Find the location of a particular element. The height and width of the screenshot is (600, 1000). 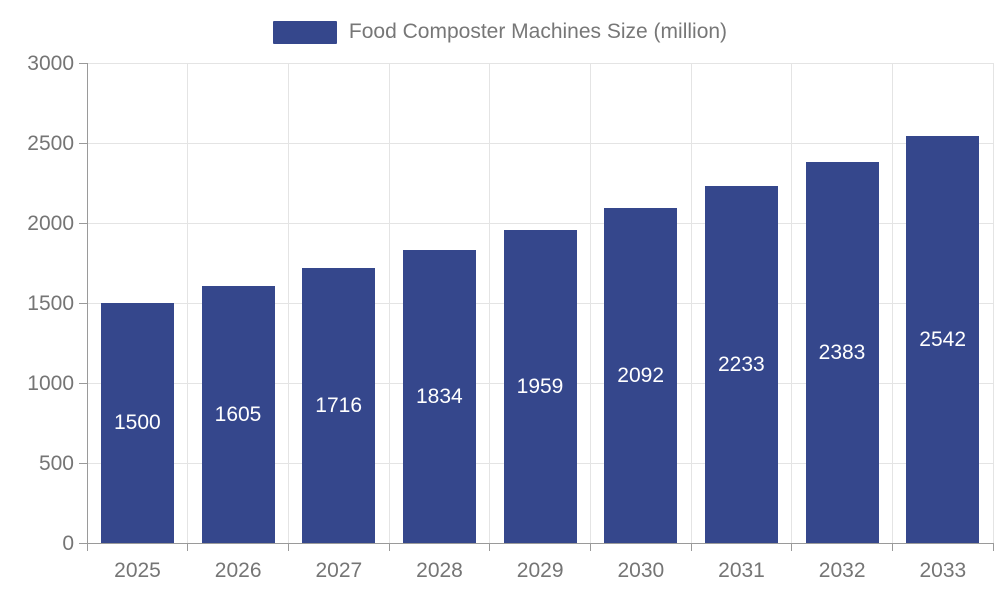

bar-2031: 2233 is located at coordinates (741, 364).